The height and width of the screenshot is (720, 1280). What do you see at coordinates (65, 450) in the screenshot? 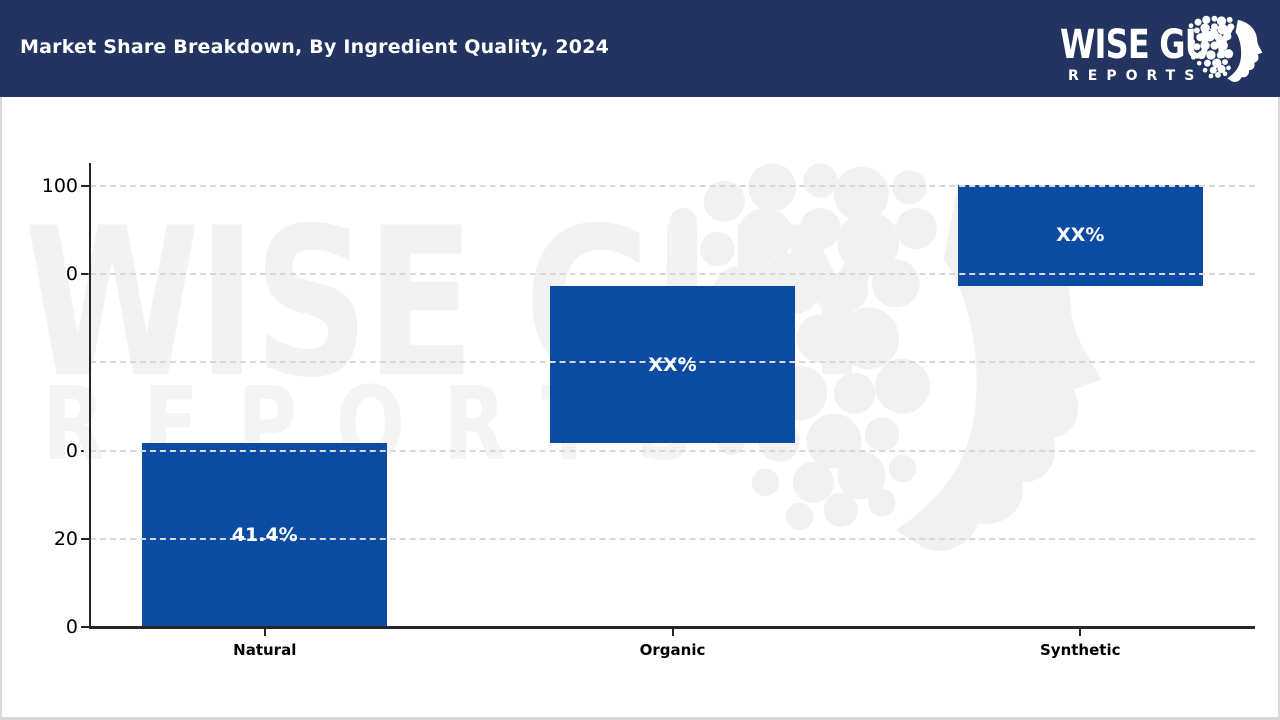
I see `y-tick-label-40: 40` at bounding box center [65, 450].